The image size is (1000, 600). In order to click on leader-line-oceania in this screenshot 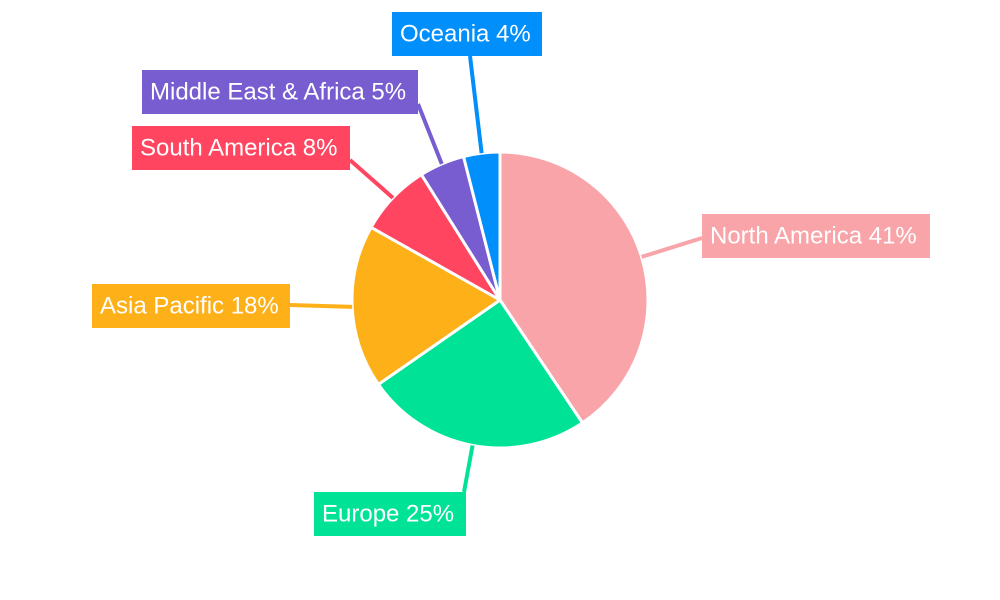, I will do `click(476, 104)`.